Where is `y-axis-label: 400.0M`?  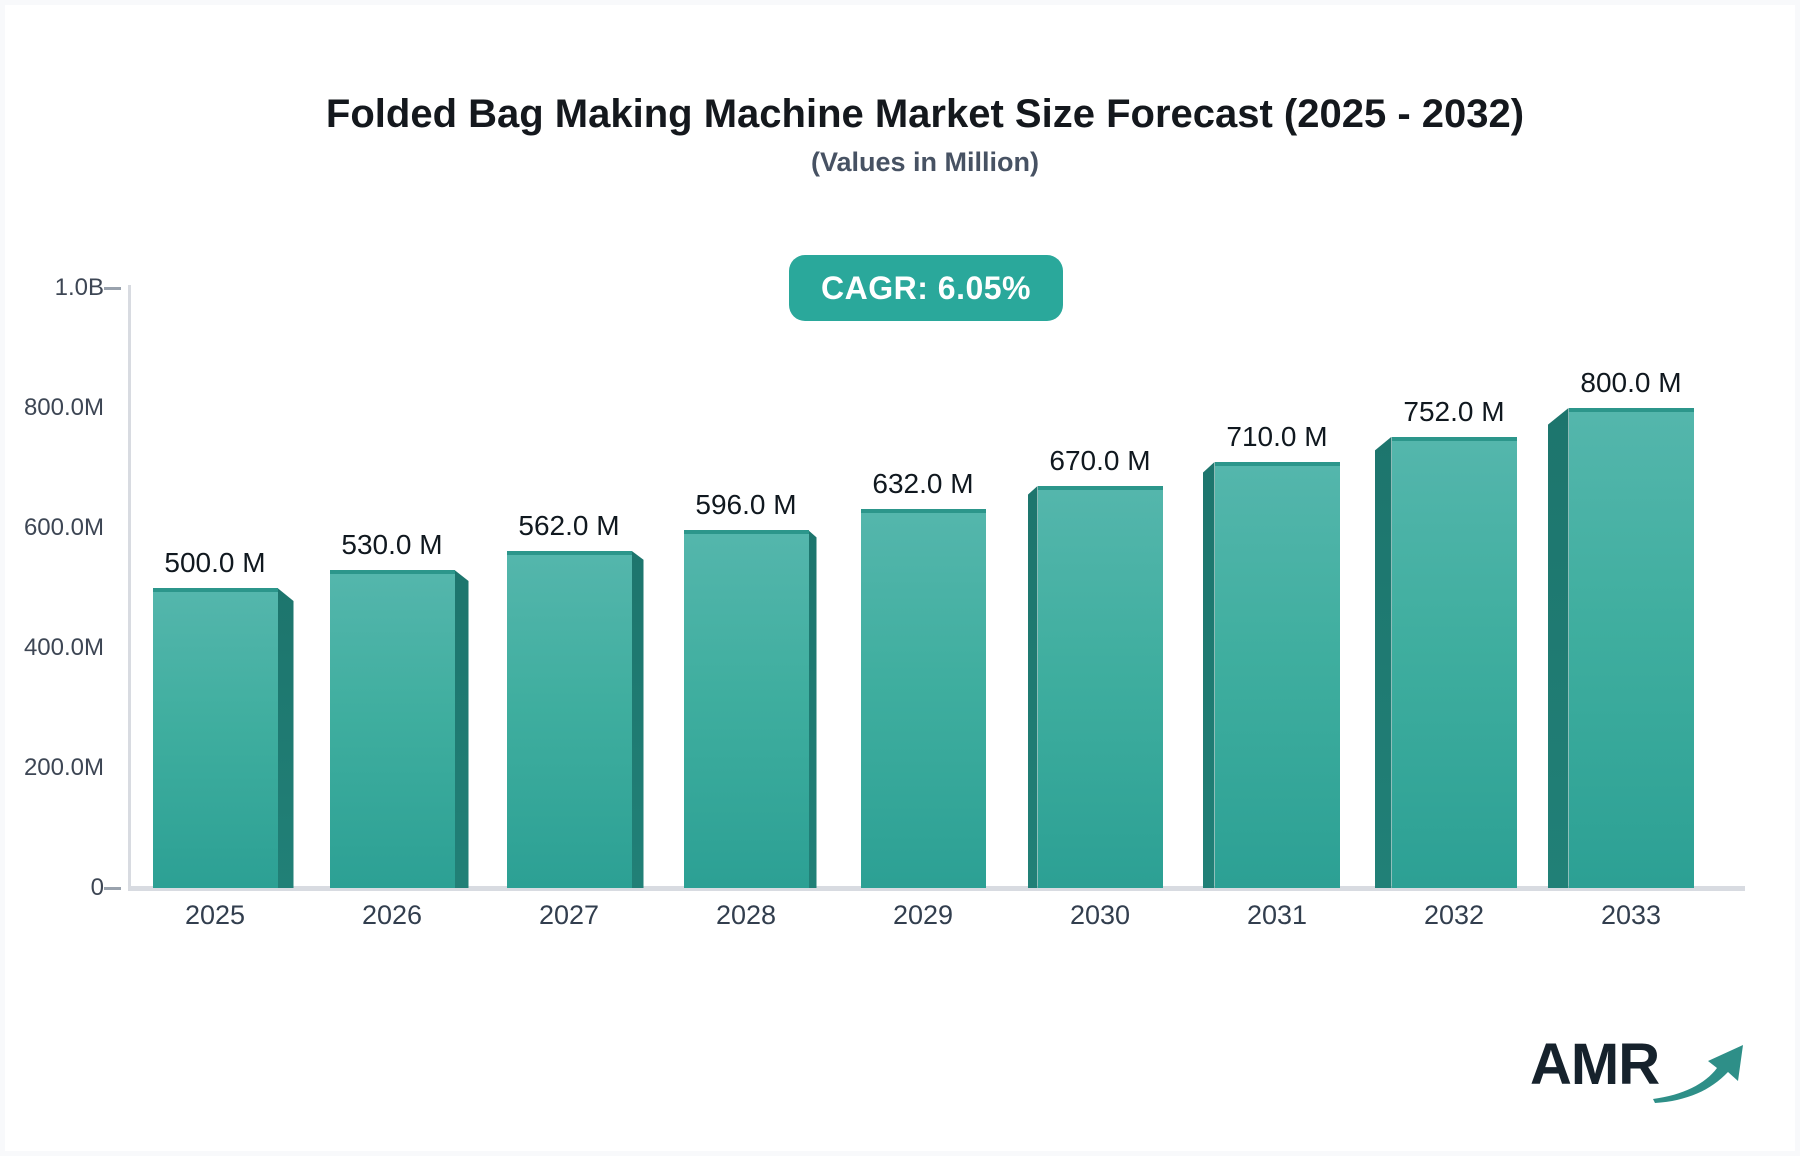 y-axis-label: 400.0M is located at coordinates (63, 647).